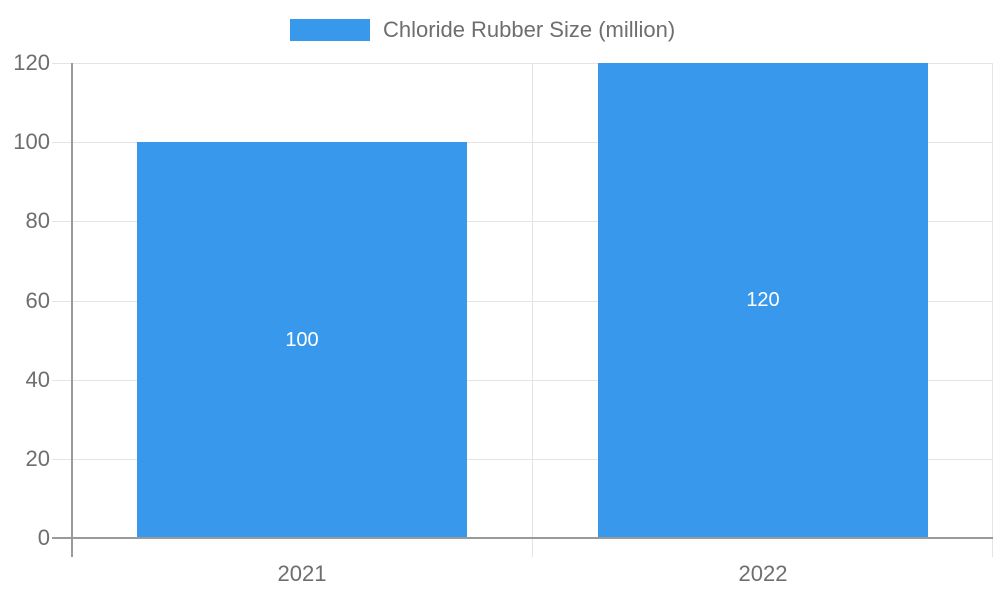  I want to click on y-axis-line, so click(72, 310).